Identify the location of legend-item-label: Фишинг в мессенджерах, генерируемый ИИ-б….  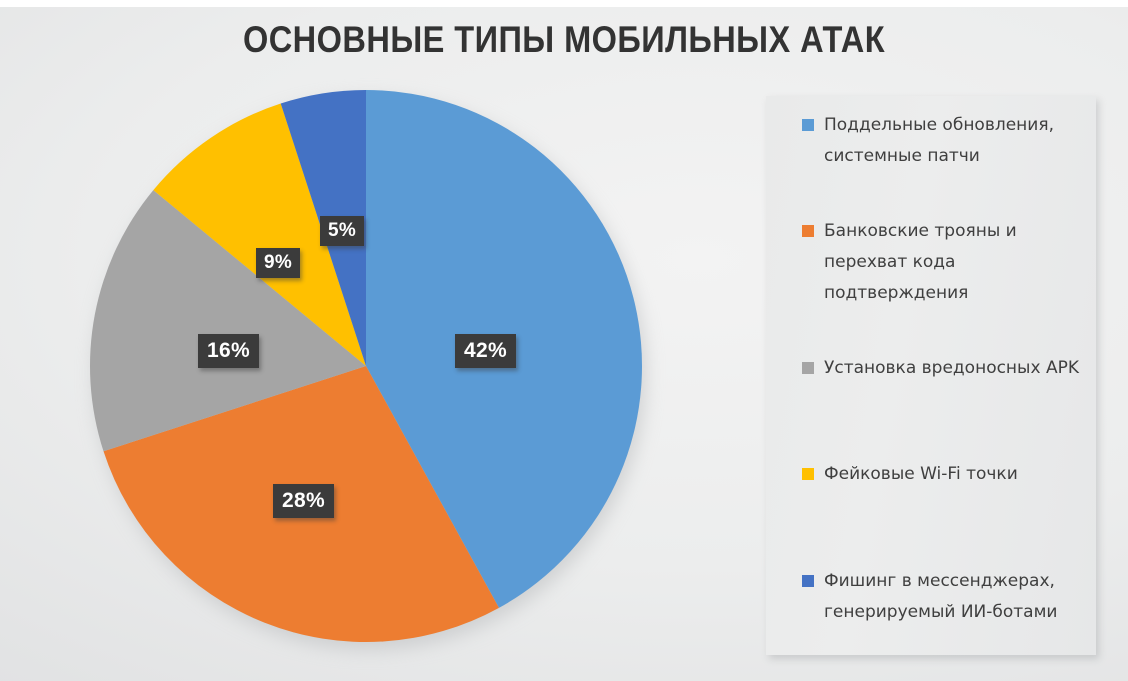
(941, 596).